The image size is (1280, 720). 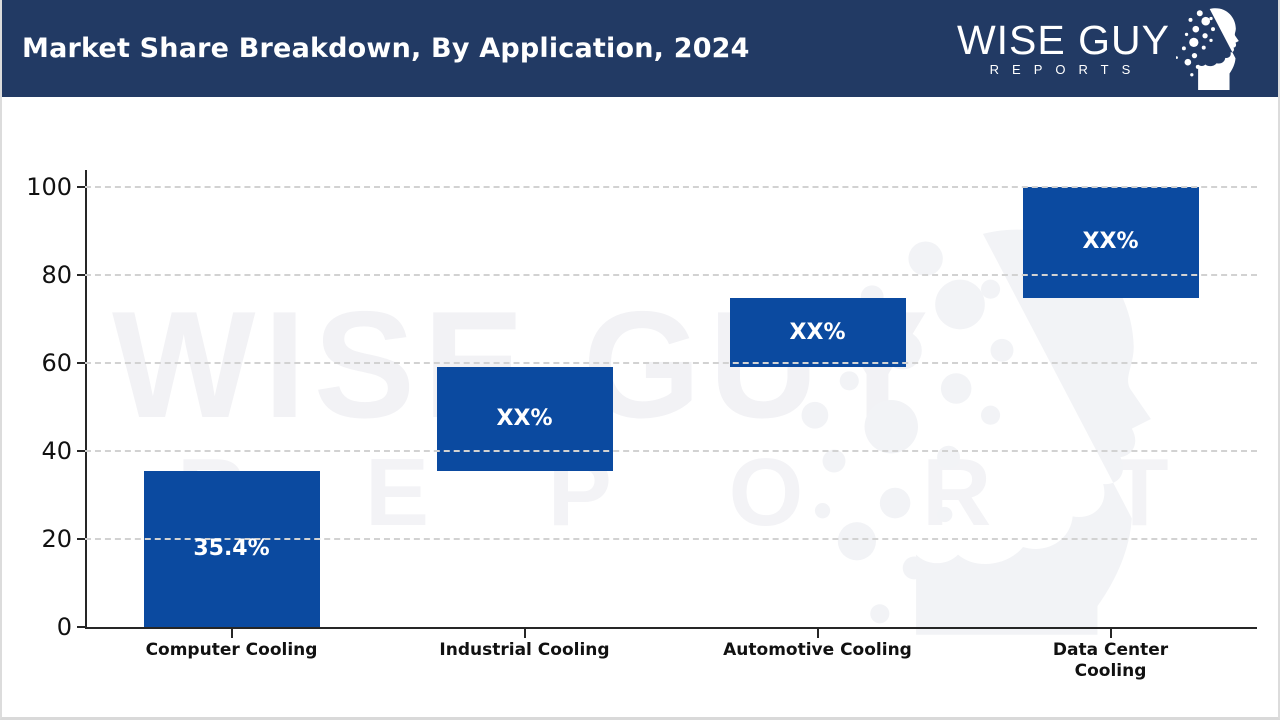 What do you see at coordinates (86, 399) in the screenshot?
I see `y-axis-line` at bounding box center [86, 399].